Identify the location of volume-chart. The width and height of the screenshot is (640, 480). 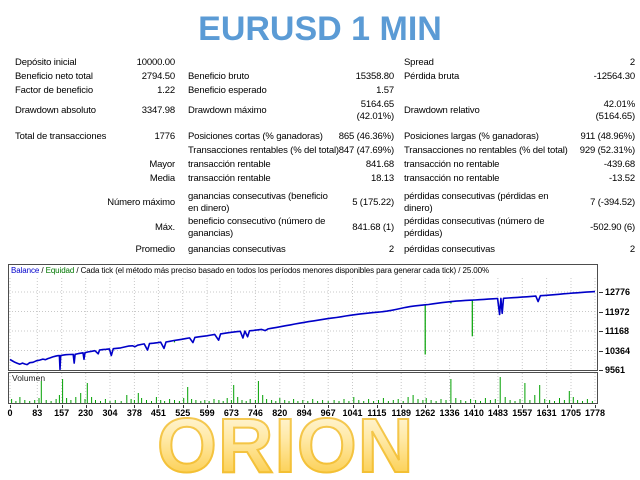
(302, 388).